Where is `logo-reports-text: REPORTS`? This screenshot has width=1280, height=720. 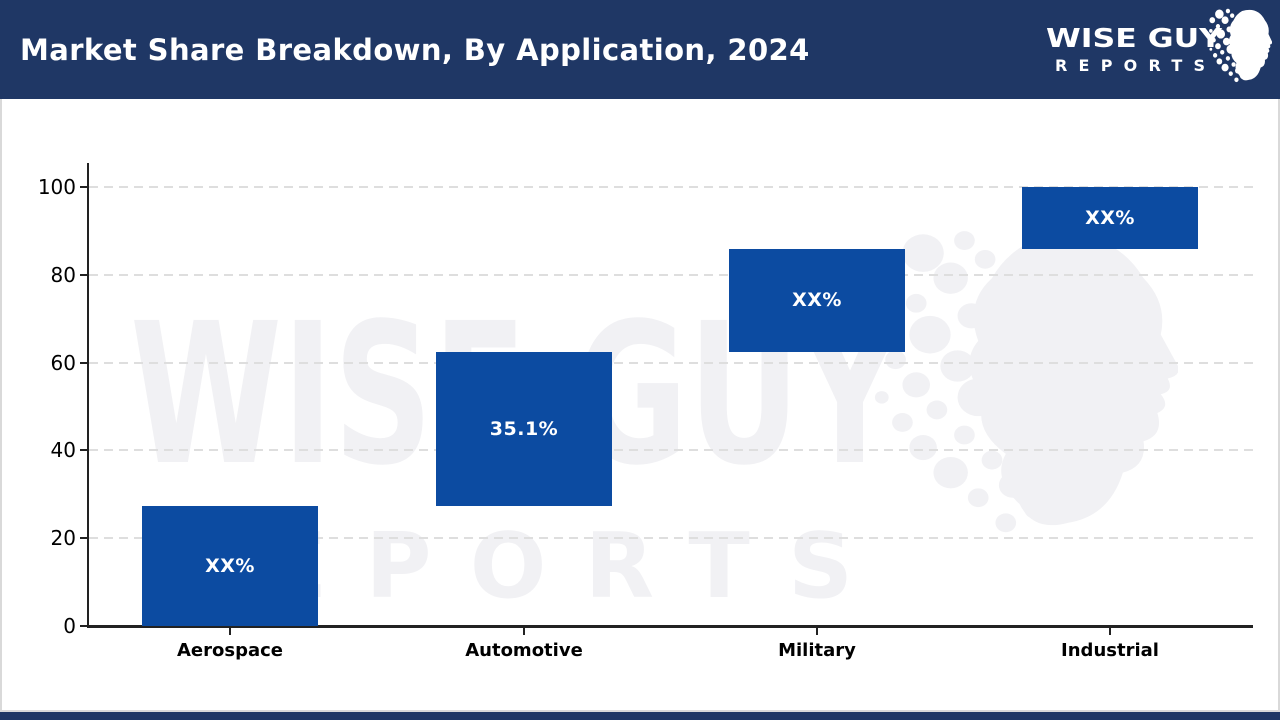
logo-reports-text: REPORTS is located at coordinates (1130, 65).